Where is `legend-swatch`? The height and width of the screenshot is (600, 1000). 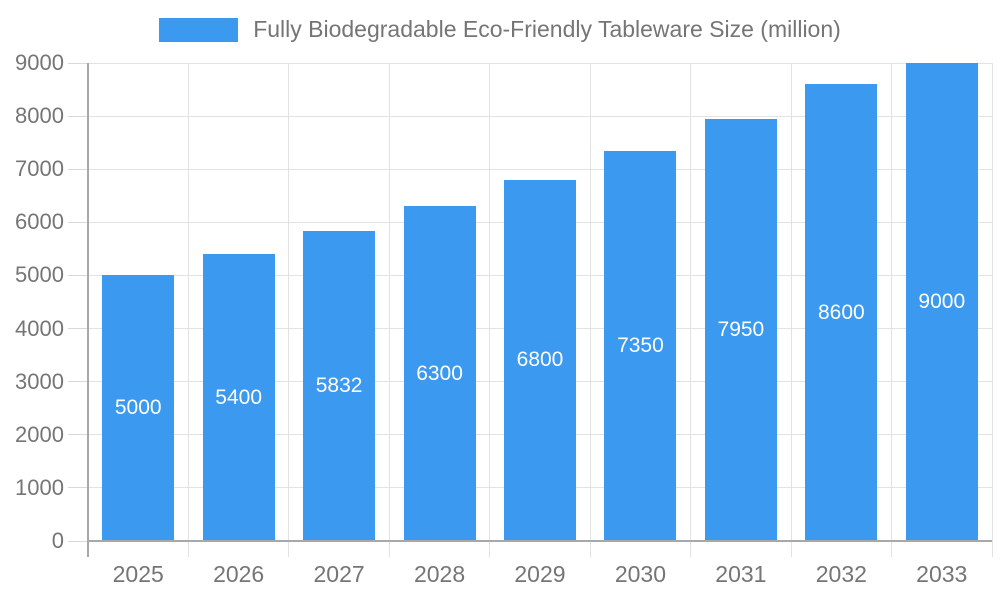
legend-swatch is located at coordinates (199, 29).